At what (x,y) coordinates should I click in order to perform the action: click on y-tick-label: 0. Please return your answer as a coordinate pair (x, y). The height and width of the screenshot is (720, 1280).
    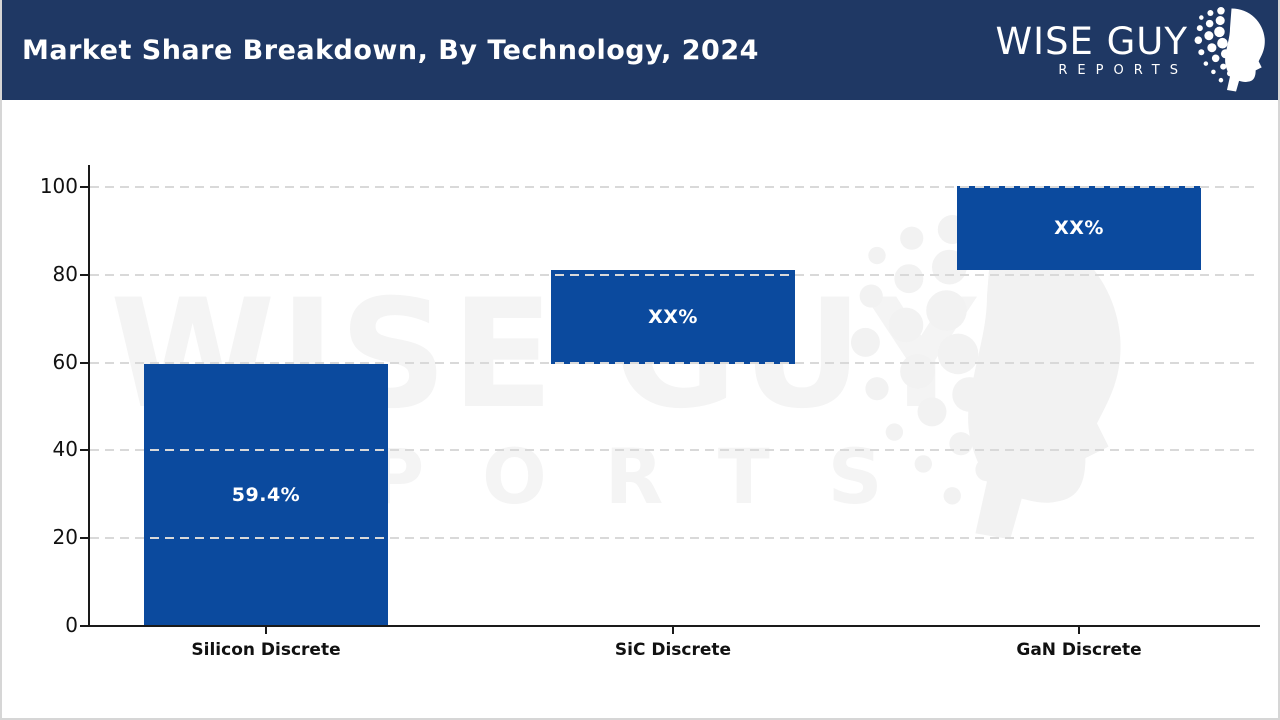
    Looking at the image, I should click on (71, 625).